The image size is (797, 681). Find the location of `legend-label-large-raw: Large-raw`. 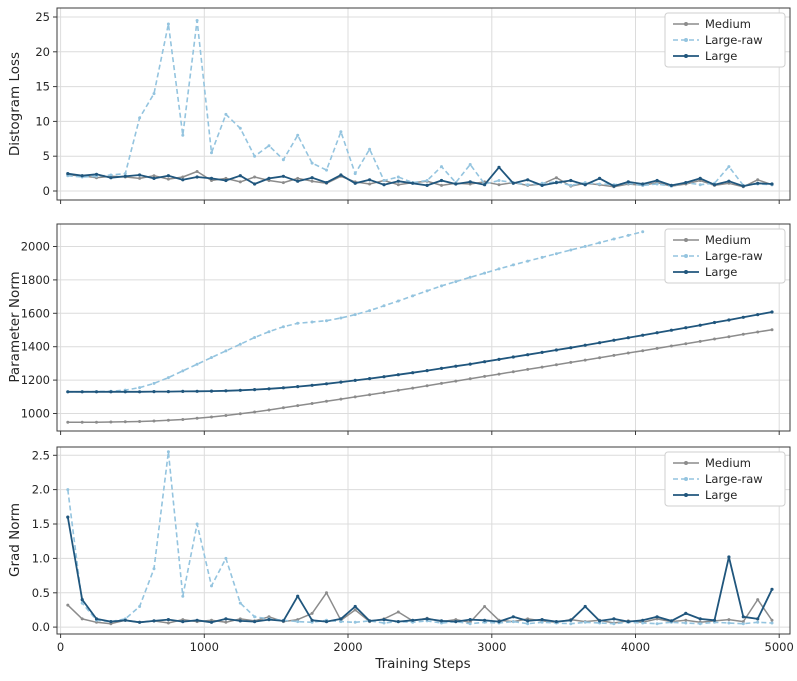

legend-label-large-raw: Large-raw is located at coordinates (734, 40).